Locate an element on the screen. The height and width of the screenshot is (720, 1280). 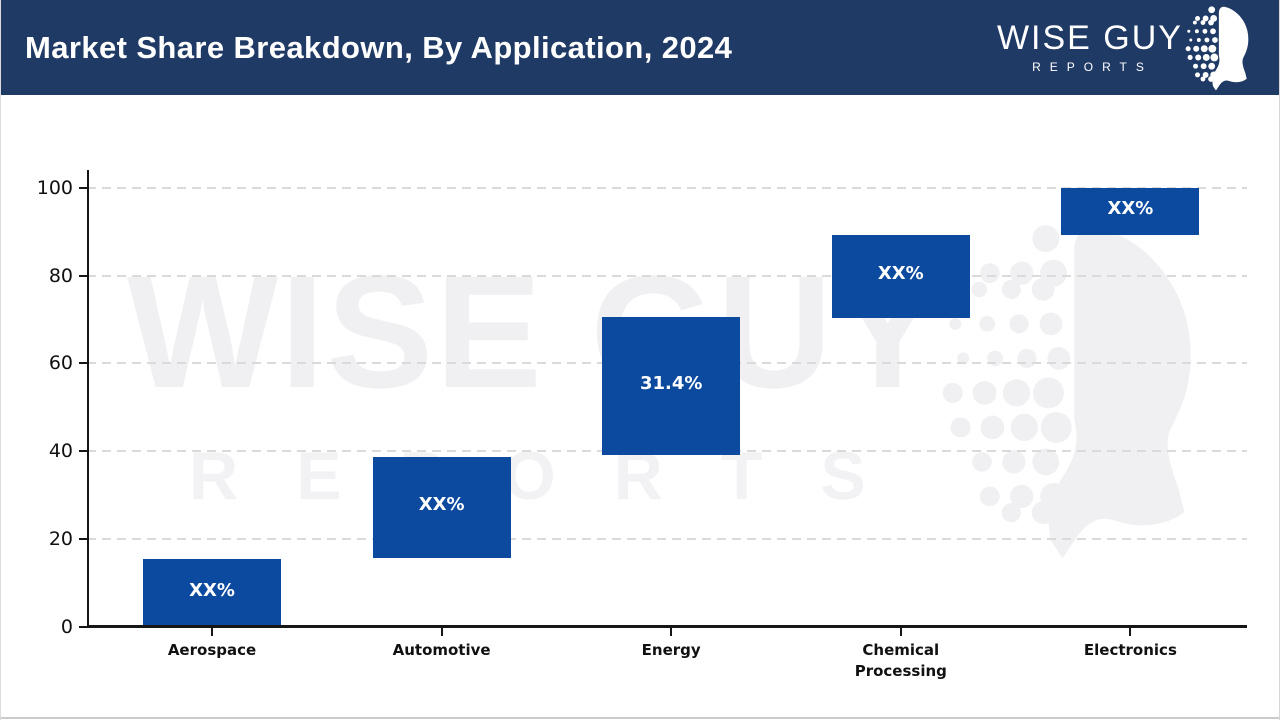
x-category-label: Automotive is located at coordinates (442, 650).